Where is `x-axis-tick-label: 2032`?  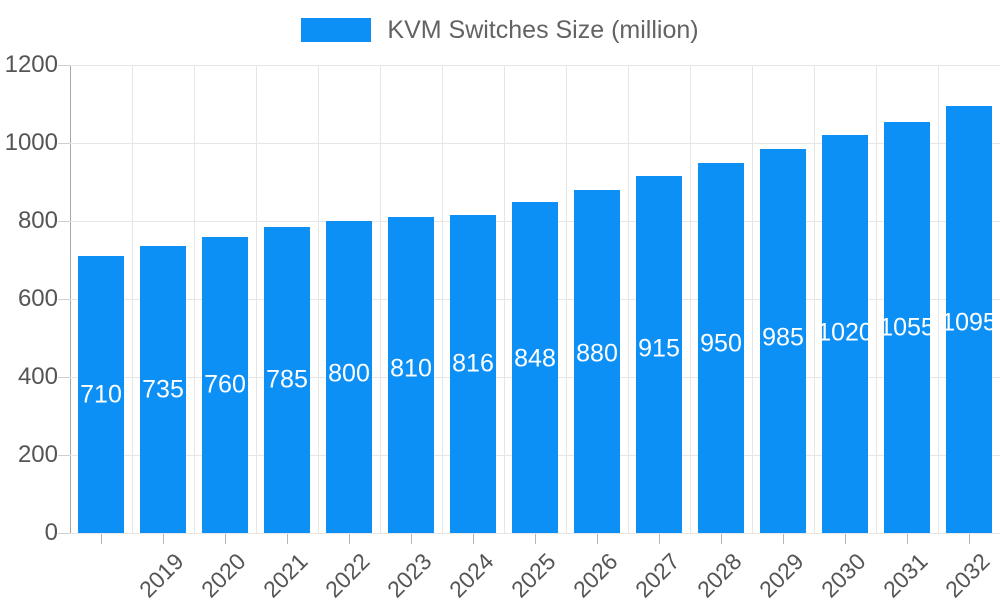 x-axis-tick-label: 2032 is located at coordinates (967, 574).